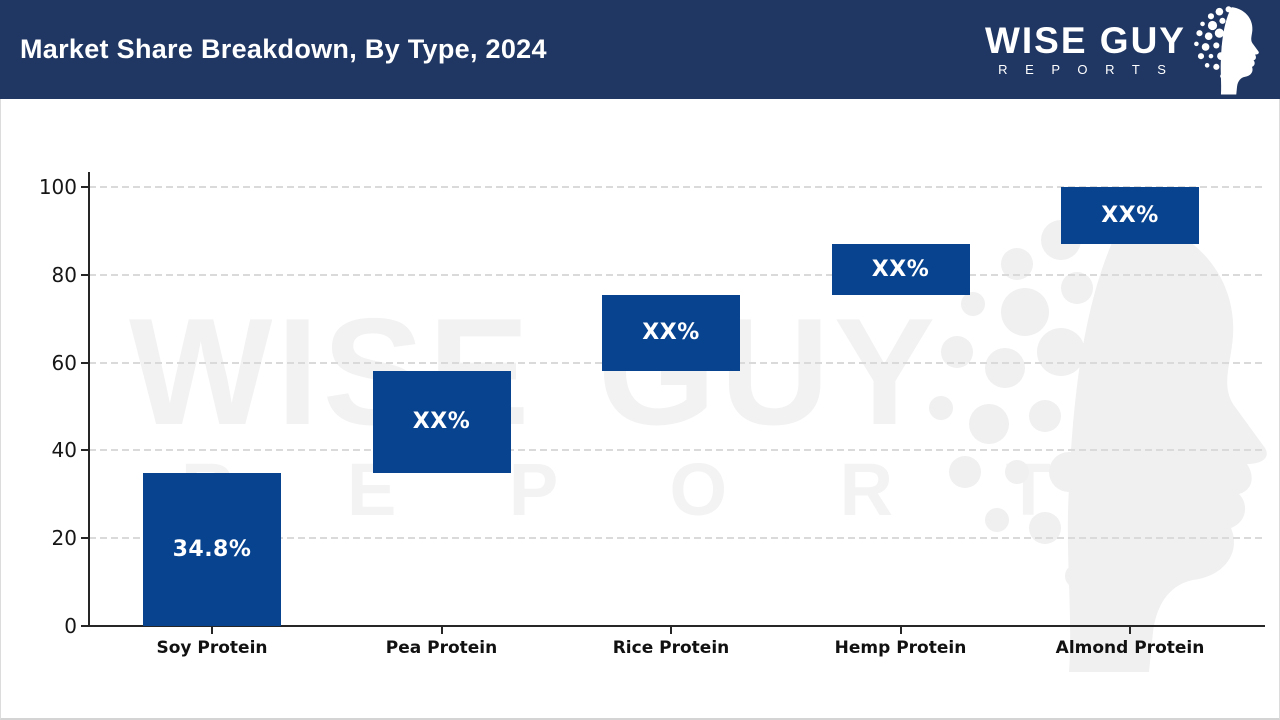 The width and height of the screenshot is (1280, 720). I want to click on x-axis-label-rice-protein: Rice Protein, so click(671, 648).